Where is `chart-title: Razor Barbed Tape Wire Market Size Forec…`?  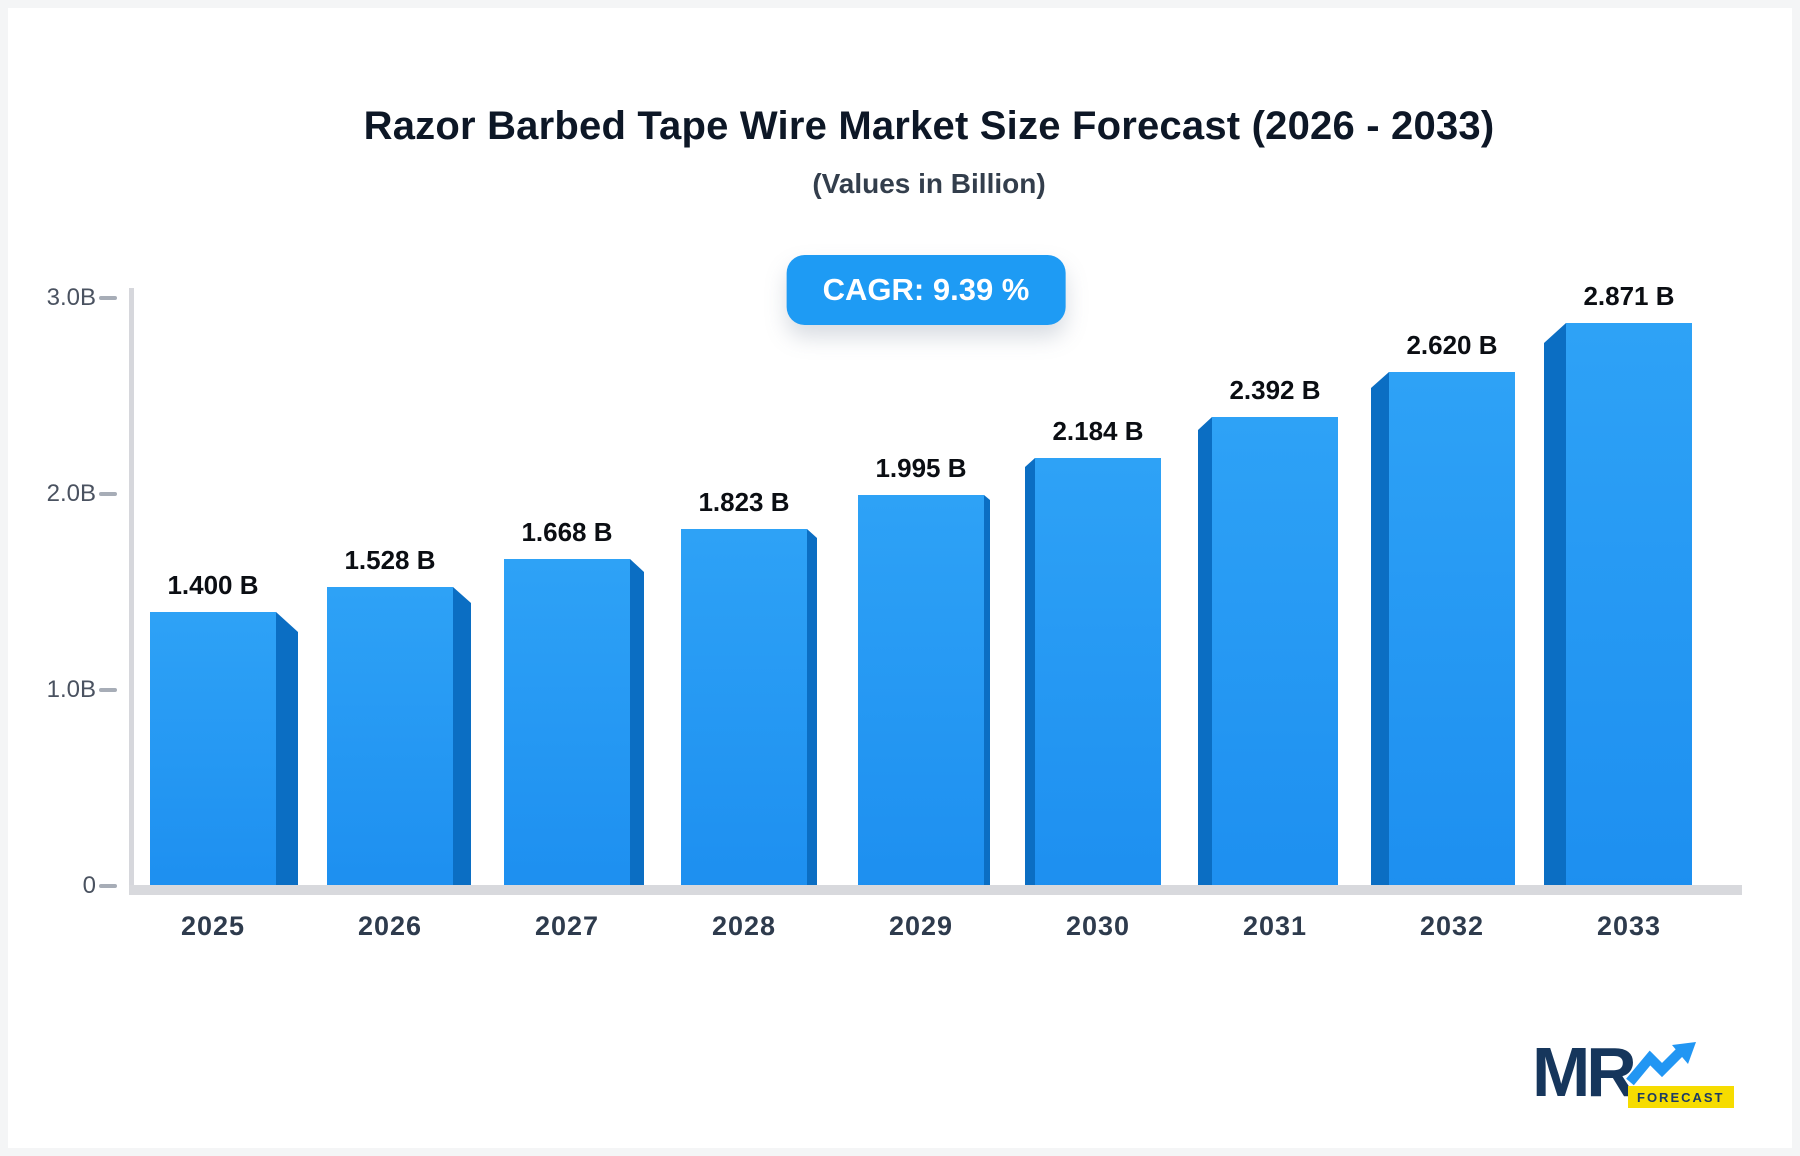 chart-title: Razor Barbed Tape Wire Market Size Forec… is located at coordinates (929, 126).